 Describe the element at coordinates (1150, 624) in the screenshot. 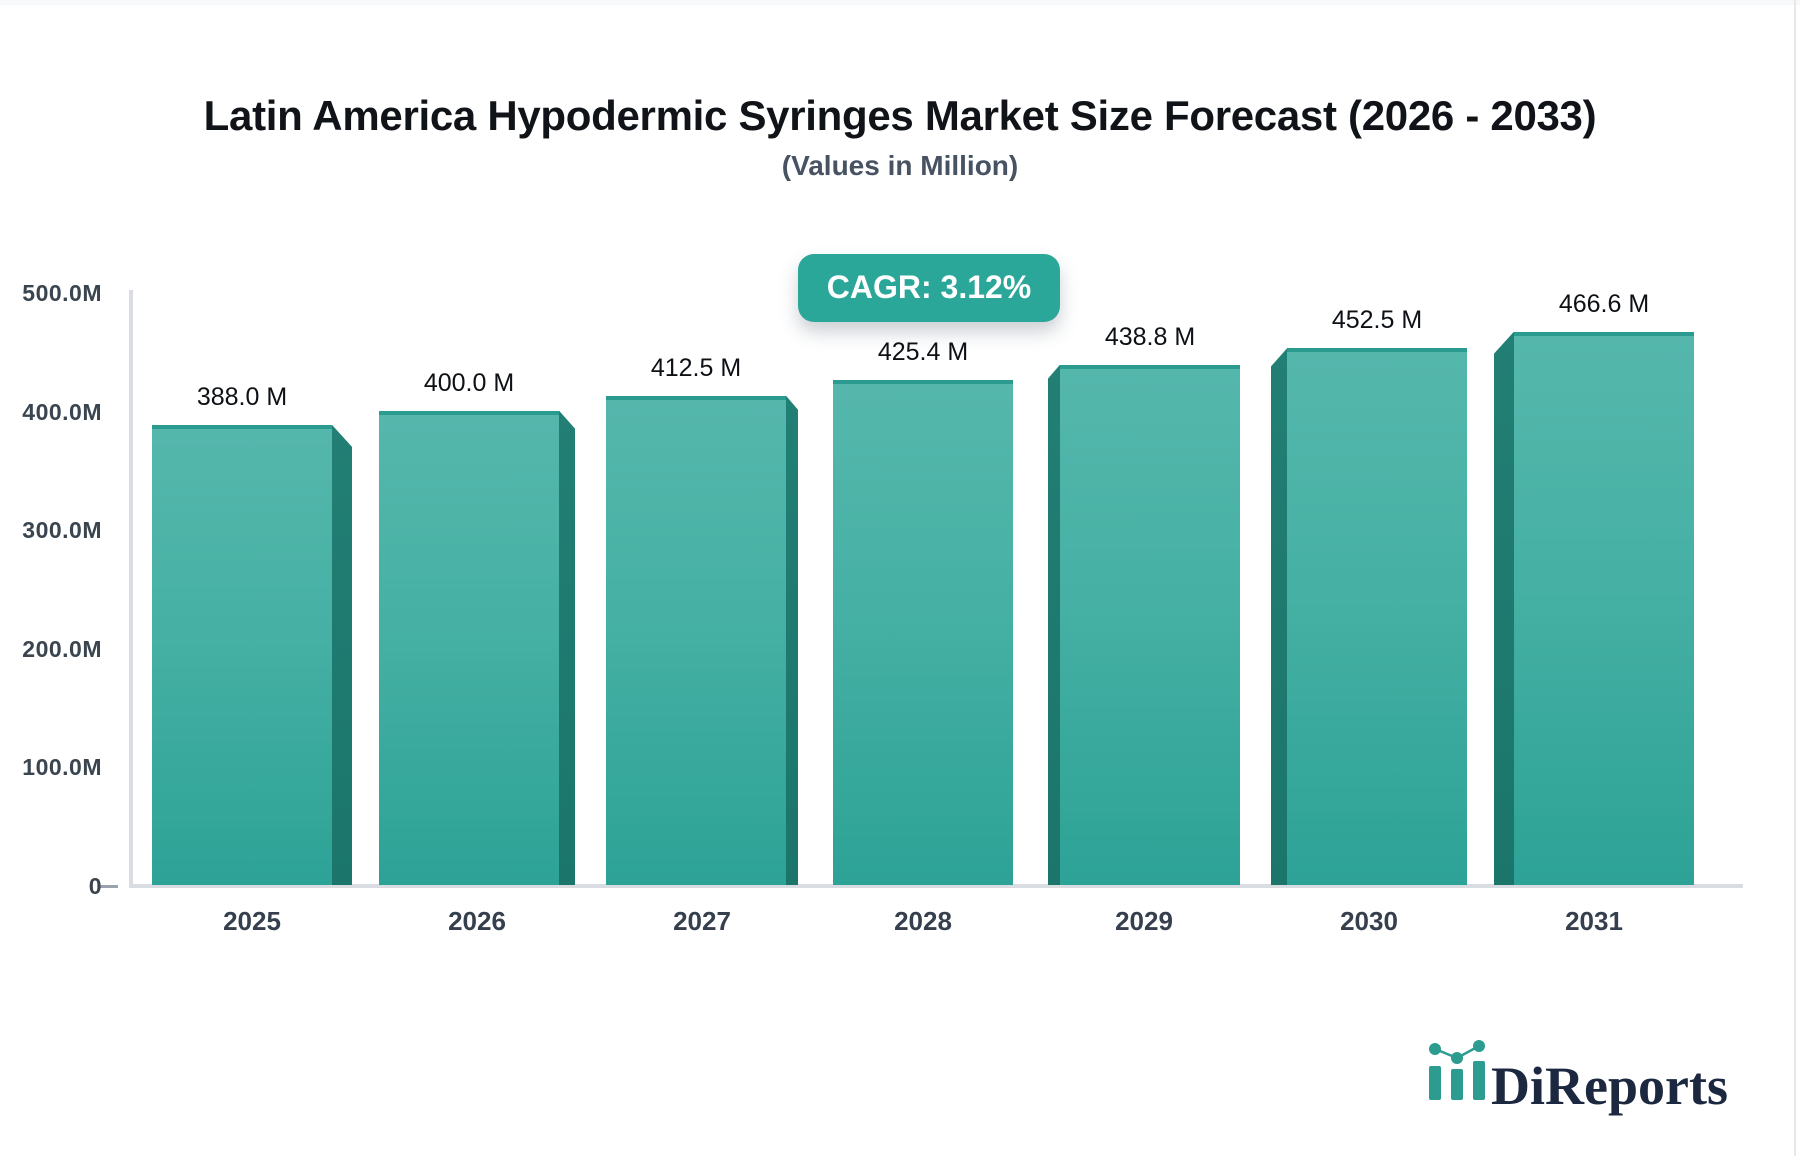

I see `bar-2029` at that location.